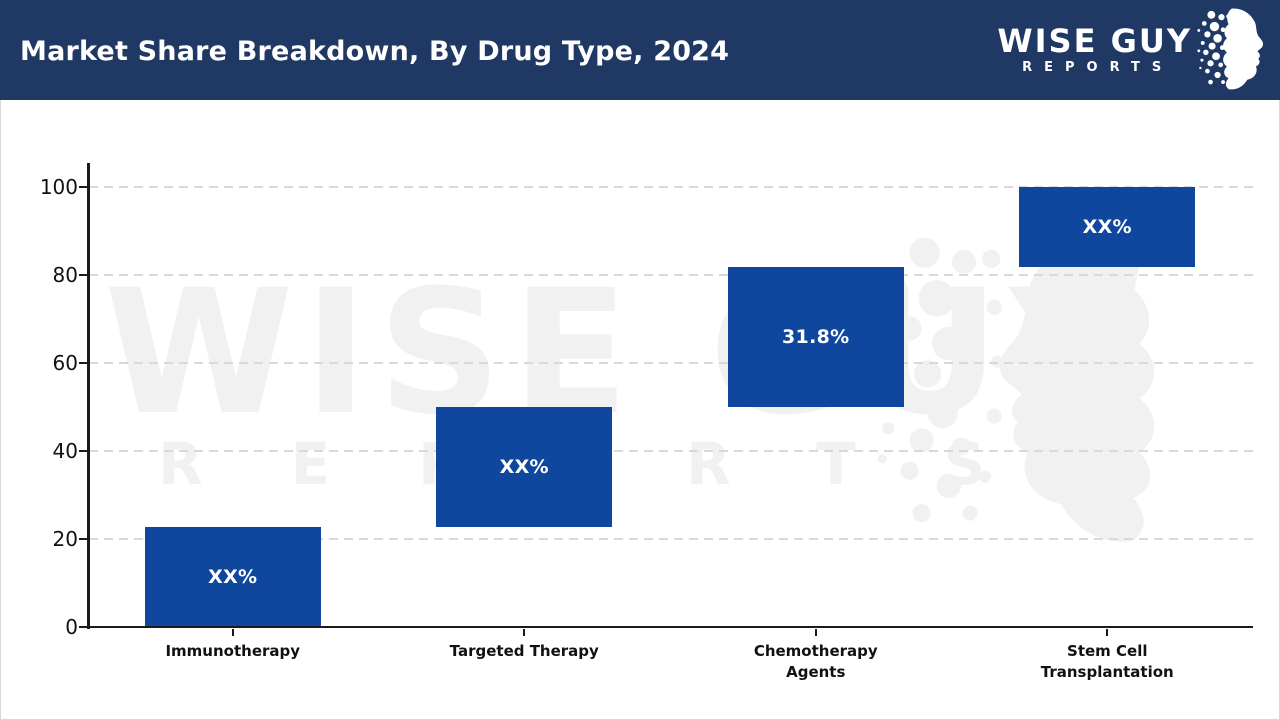 Image resolution: width=1280 pixels, height=720 pixels. Describe the element at coordinates (65, 363) in the screenshot. I see `y-axis-tick-label: 60` at that location.